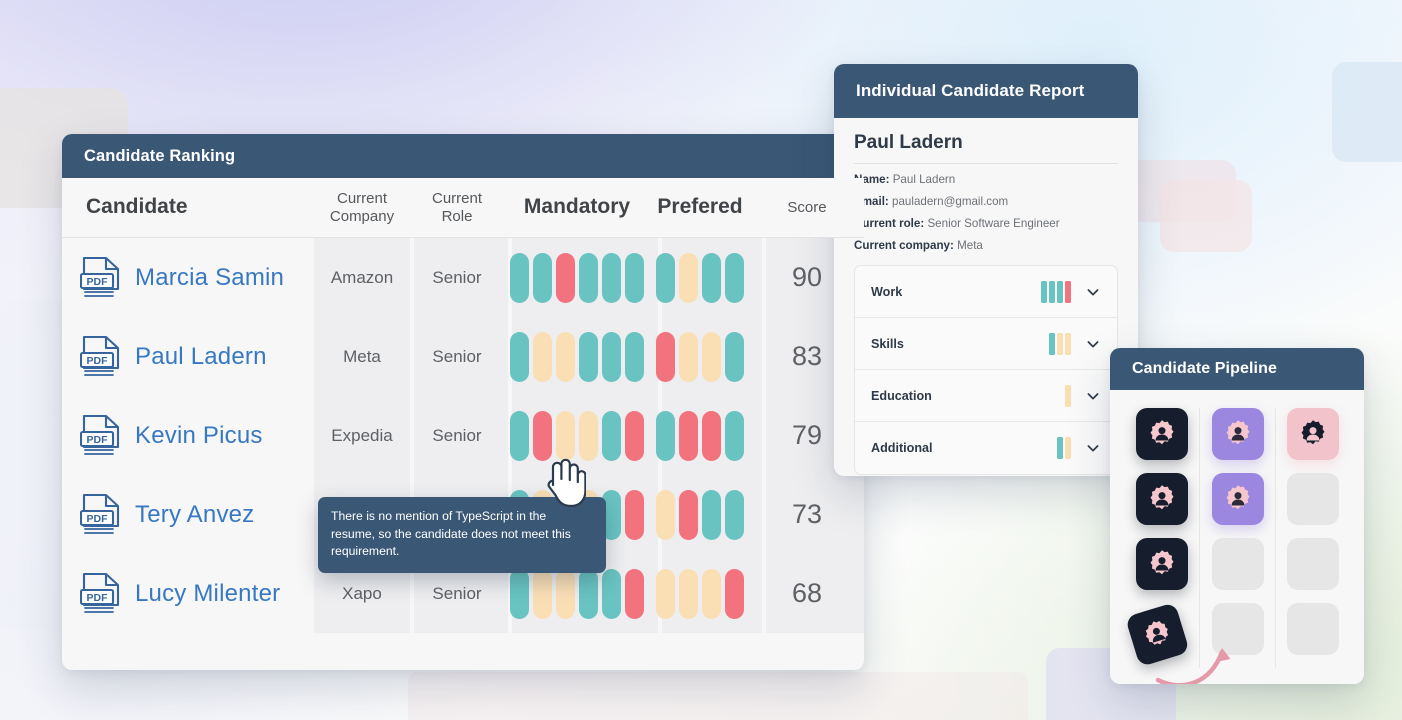  What do you see at coordinates (137, 207) in the screenshot?
I see `col-header-candidate: Candidate` at bounding box center [137, 207].